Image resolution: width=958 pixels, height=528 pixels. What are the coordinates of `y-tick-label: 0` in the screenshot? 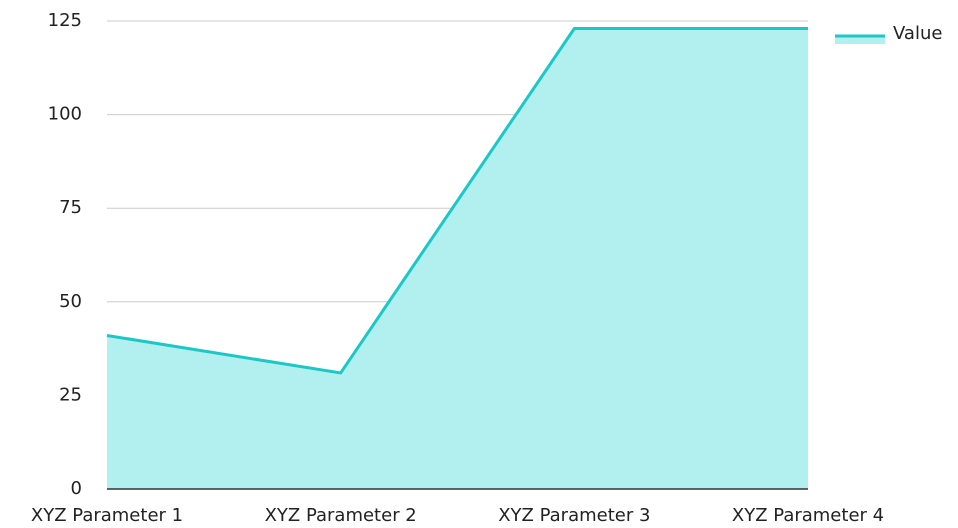 It's located at (76, 488).